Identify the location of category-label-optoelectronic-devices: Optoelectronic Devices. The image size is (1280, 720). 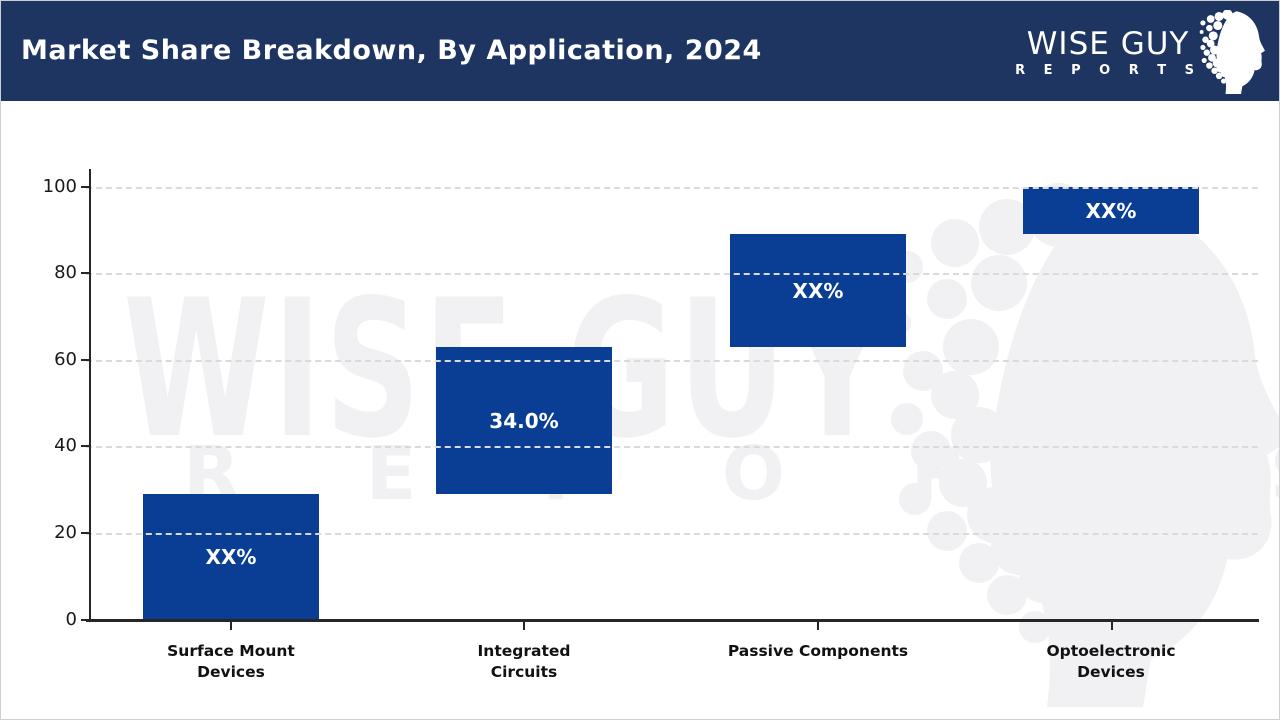
(1111, 662).